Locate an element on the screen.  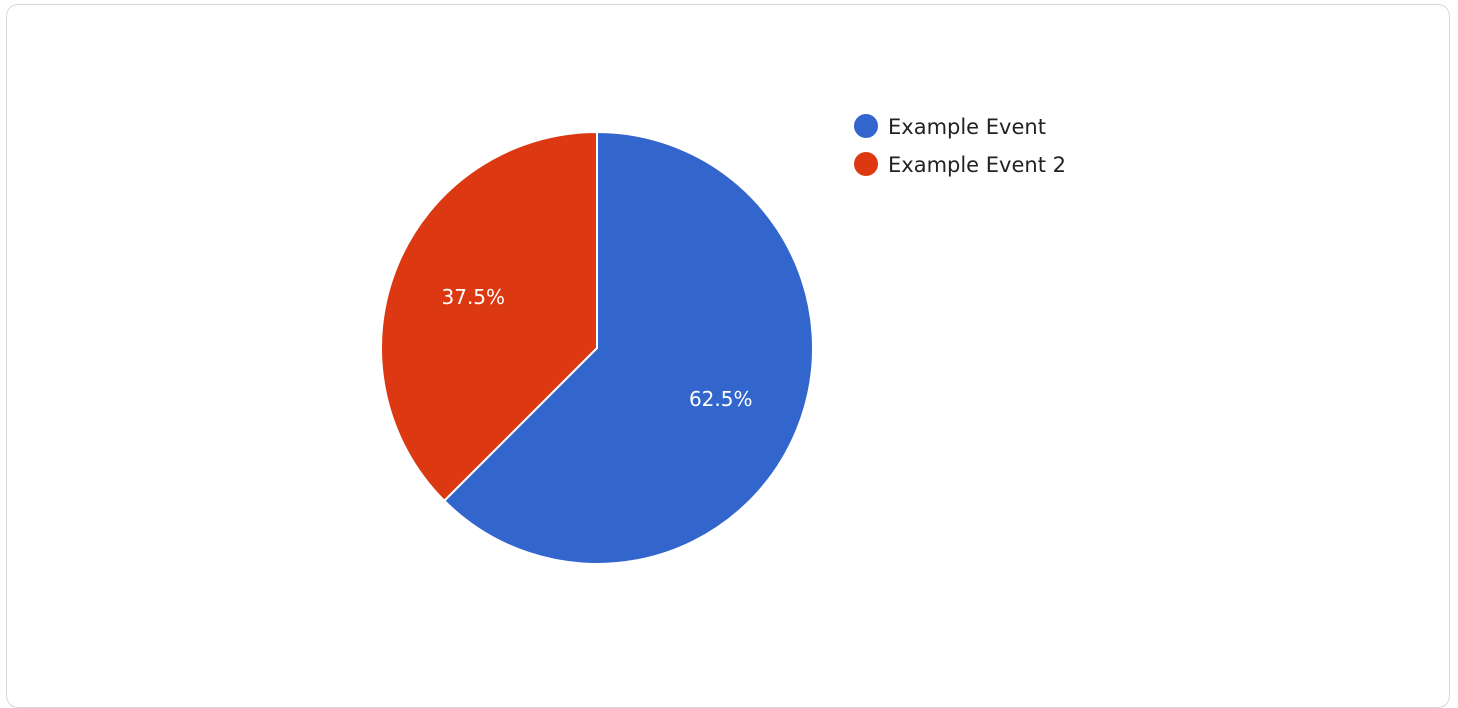
legend: Example Event Example Event 2 is located at coordinates (960, 145).